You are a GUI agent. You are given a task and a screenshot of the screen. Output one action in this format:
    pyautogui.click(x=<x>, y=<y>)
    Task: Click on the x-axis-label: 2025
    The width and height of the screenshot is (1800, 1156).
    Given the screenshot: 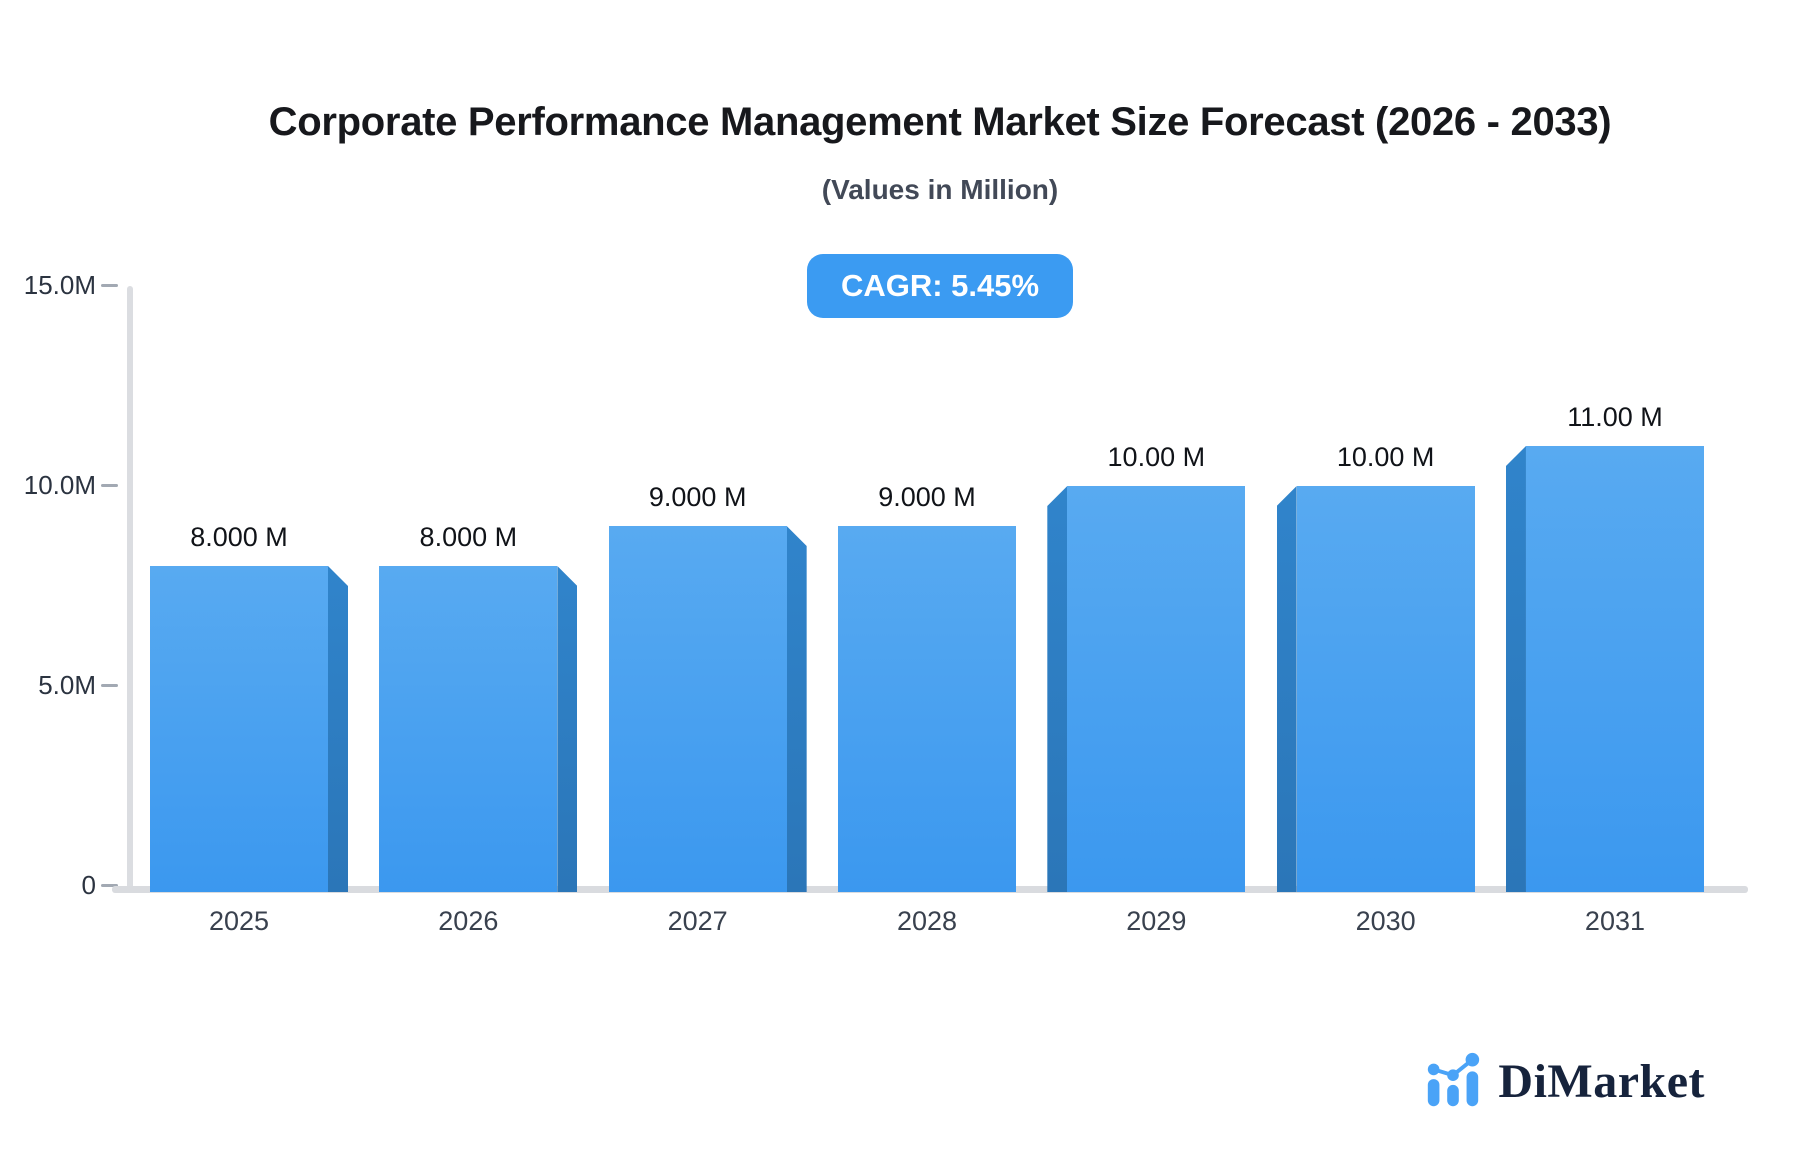 What is the action you would take?
    pyautogui.click(x=239, y=921)
    